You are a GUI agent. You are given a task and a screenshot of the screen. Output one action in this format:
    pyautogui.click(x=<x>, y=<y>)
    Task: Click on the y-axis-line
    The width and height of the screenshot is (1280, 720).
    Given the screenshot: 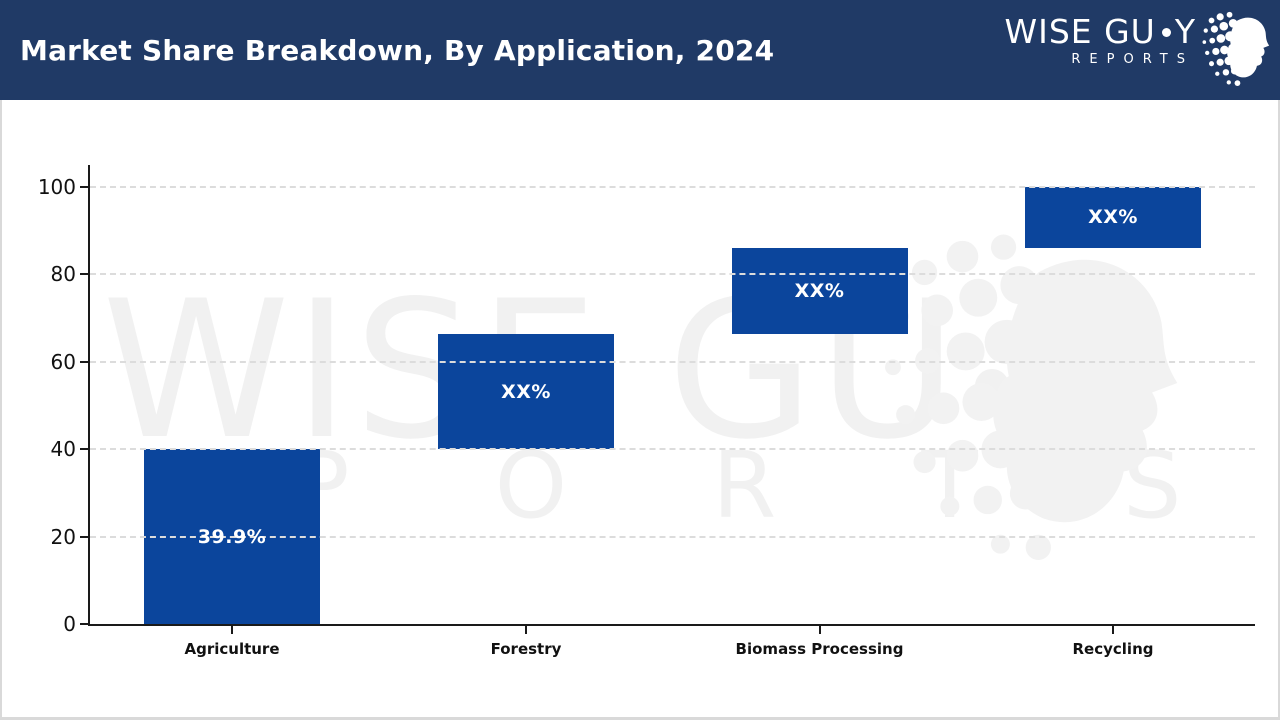 What is the action you would take?
    pyautogui.click(x=89, y=395)
    